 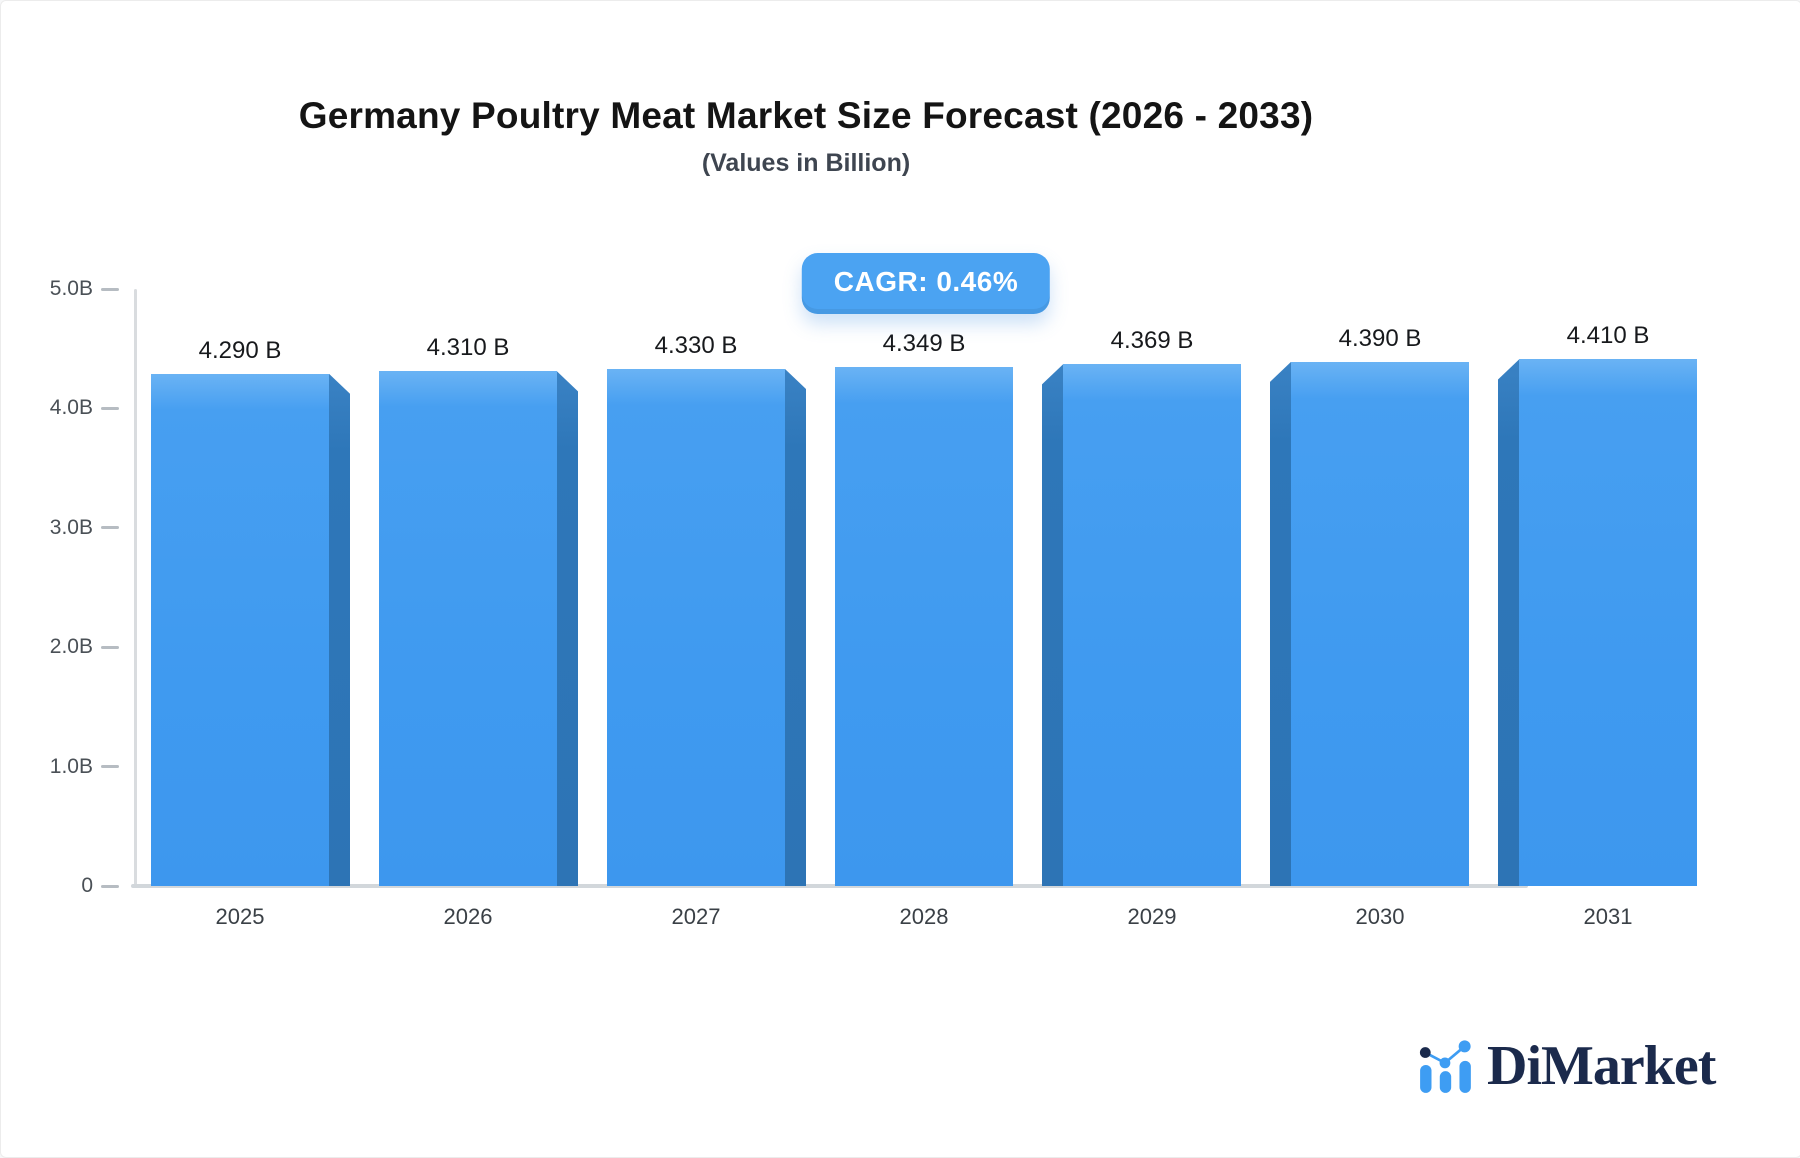 I want to click on bar-value-label: 4.390 B, so click(x=1380, y=338).